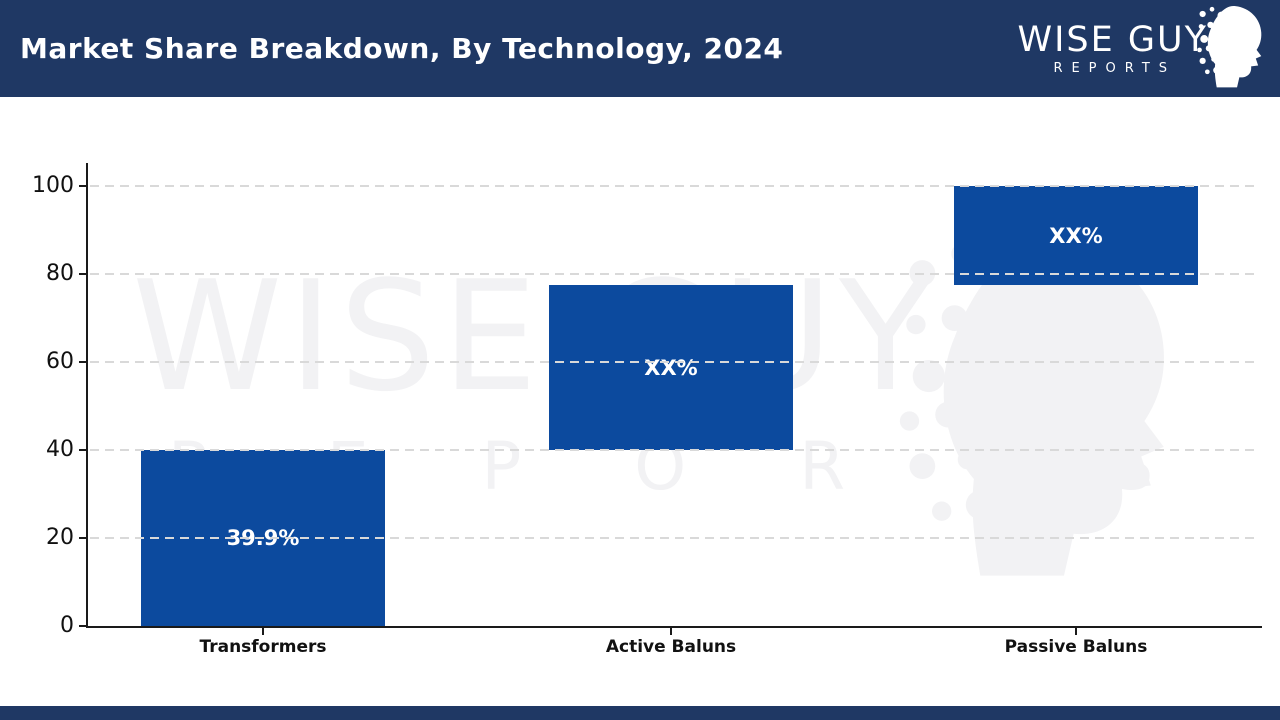 This screenshot has width=1280, height=720. I want to click on x-tick-label: Active Baluns, so click(671, 647).